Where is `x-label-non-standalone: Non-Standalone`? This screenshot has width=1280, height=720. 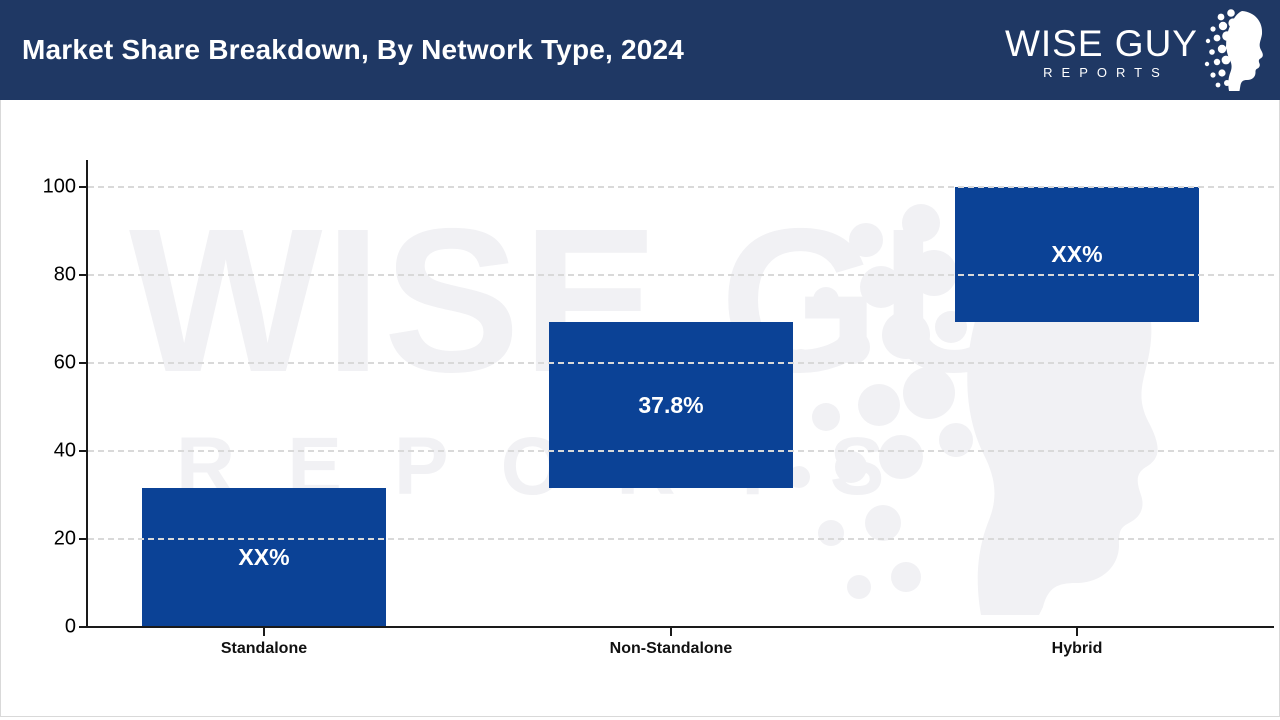
x-label-non-standalone: Non-Standalone is located at coordinates (671, 648).